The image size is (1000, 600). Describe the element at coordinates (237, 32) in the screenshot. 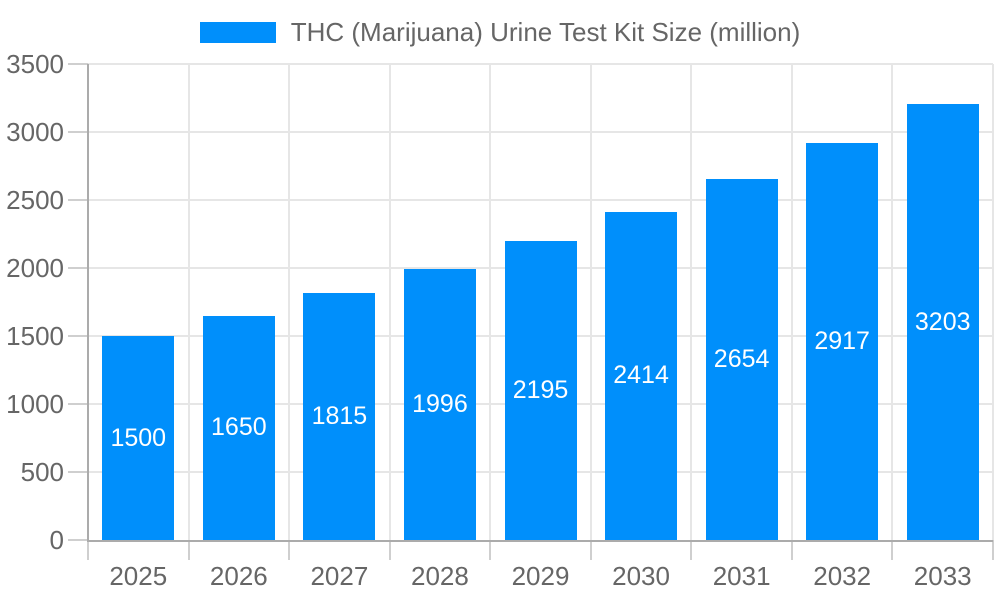

I see `legend-swatch-icon` at that location.